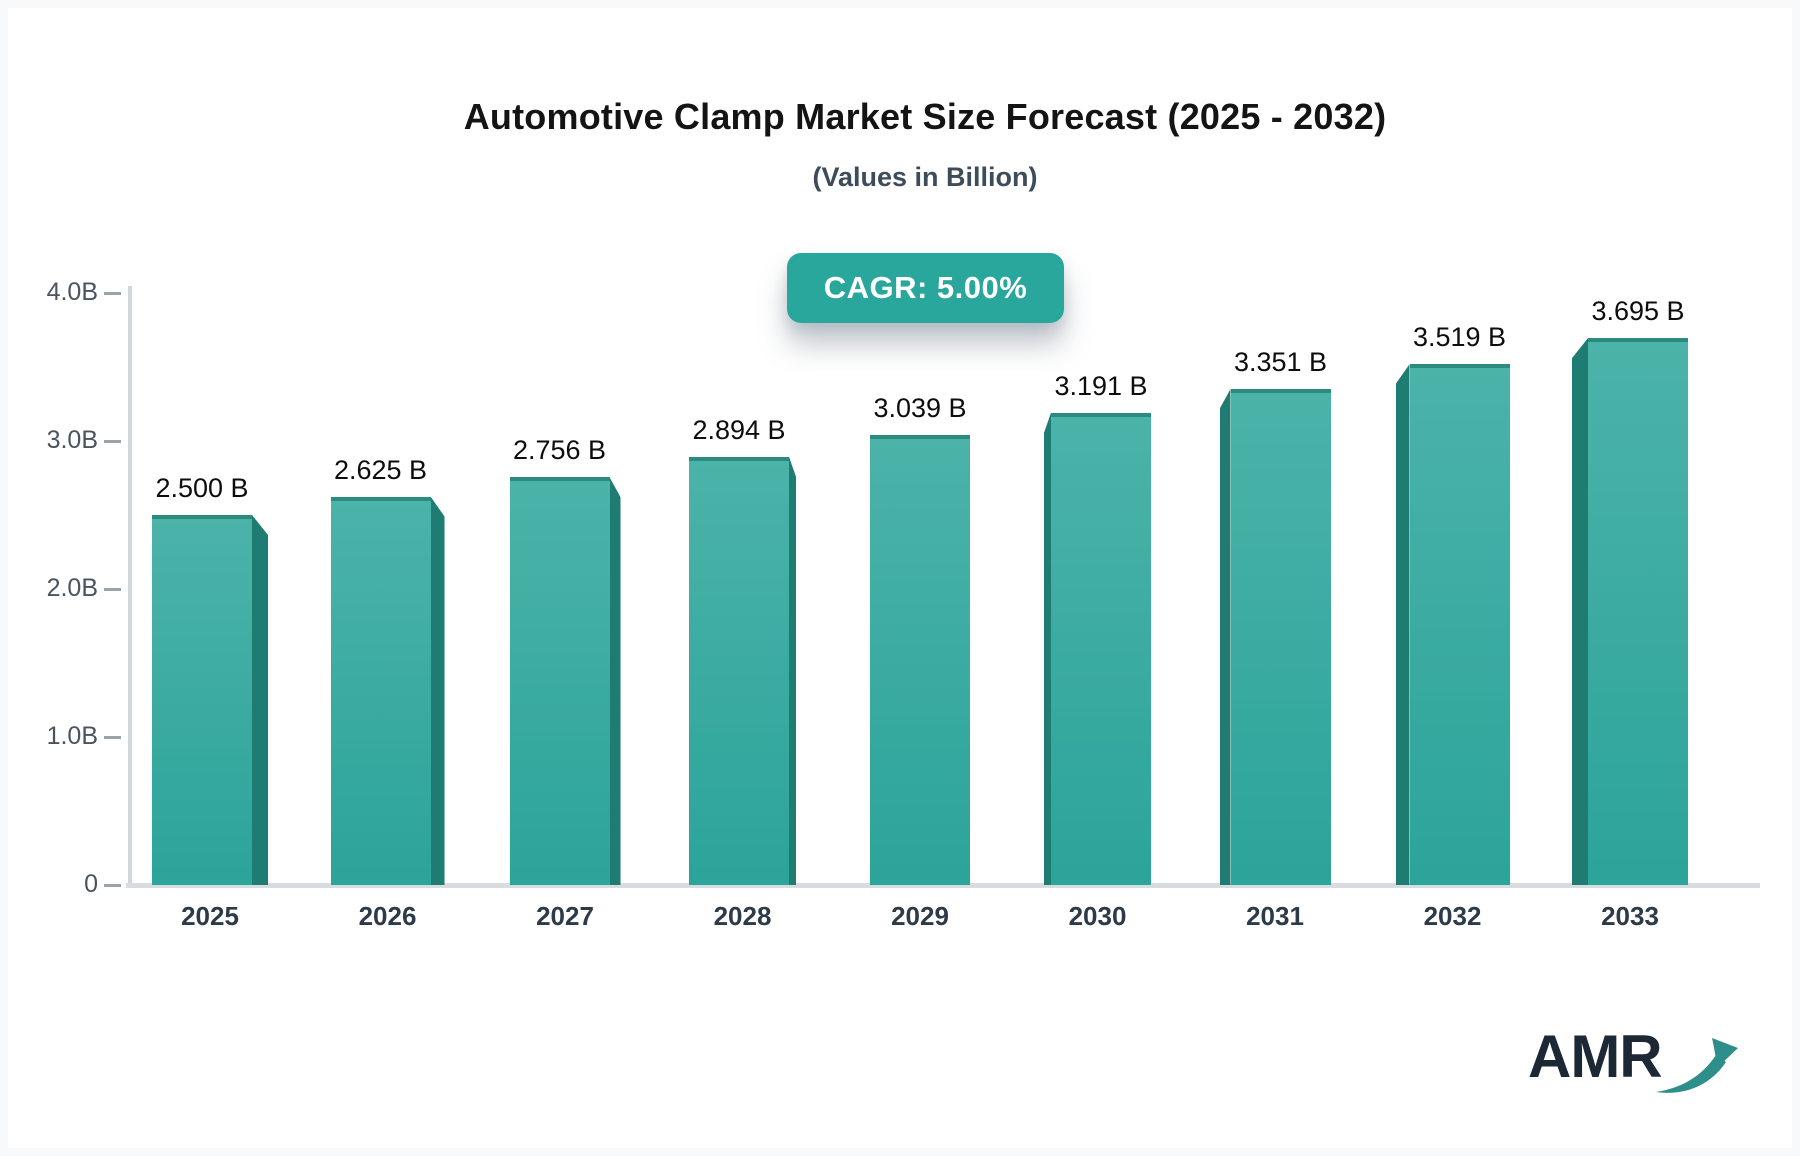  Describe the element at coordinates (559, 450) in the screenshot. I see `bar-value-label: 2.756 B` at that location.